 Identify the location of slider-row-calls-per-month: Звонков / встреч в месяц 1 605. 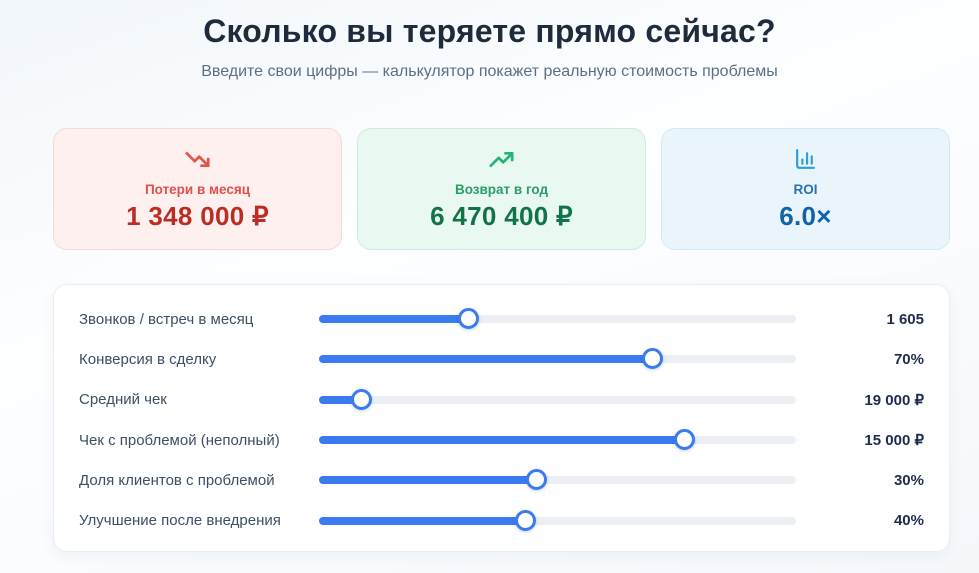
(501, 319).